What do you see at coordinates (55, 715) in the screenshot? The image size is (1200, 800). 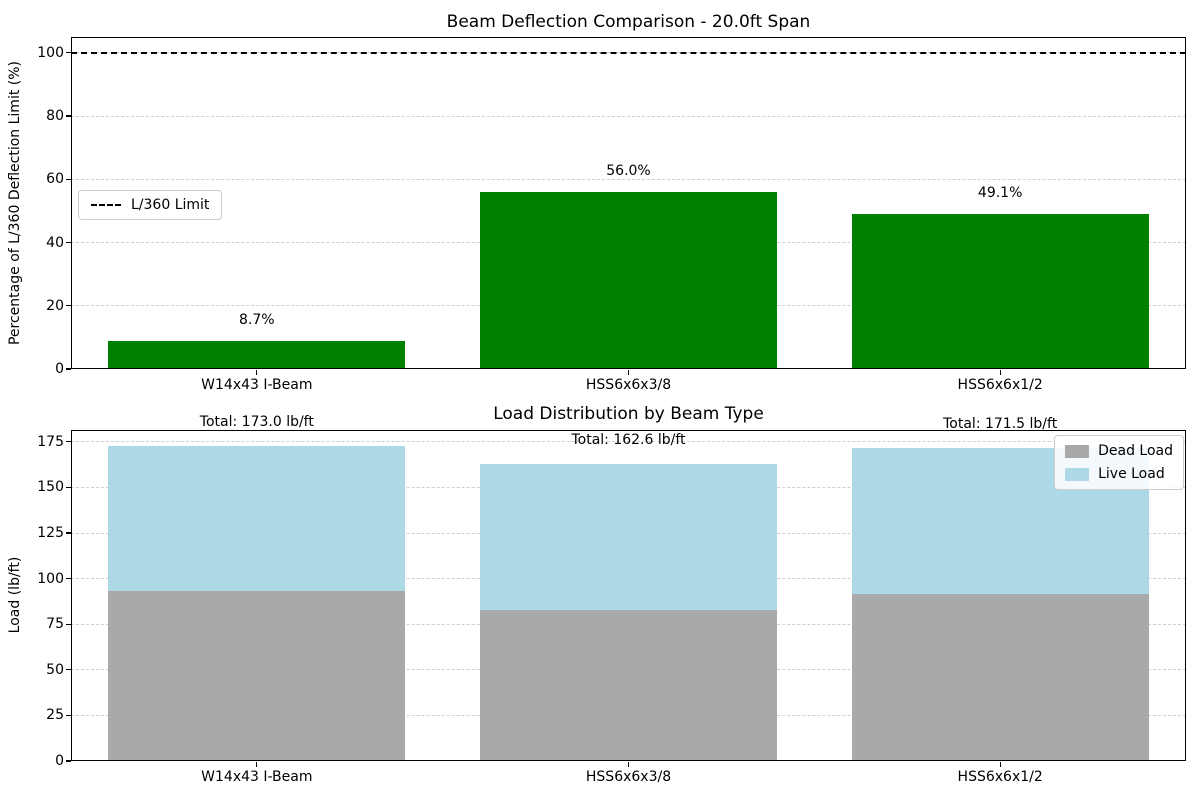 I see `y-tick-label: 25` at bounding box center [55, 715].